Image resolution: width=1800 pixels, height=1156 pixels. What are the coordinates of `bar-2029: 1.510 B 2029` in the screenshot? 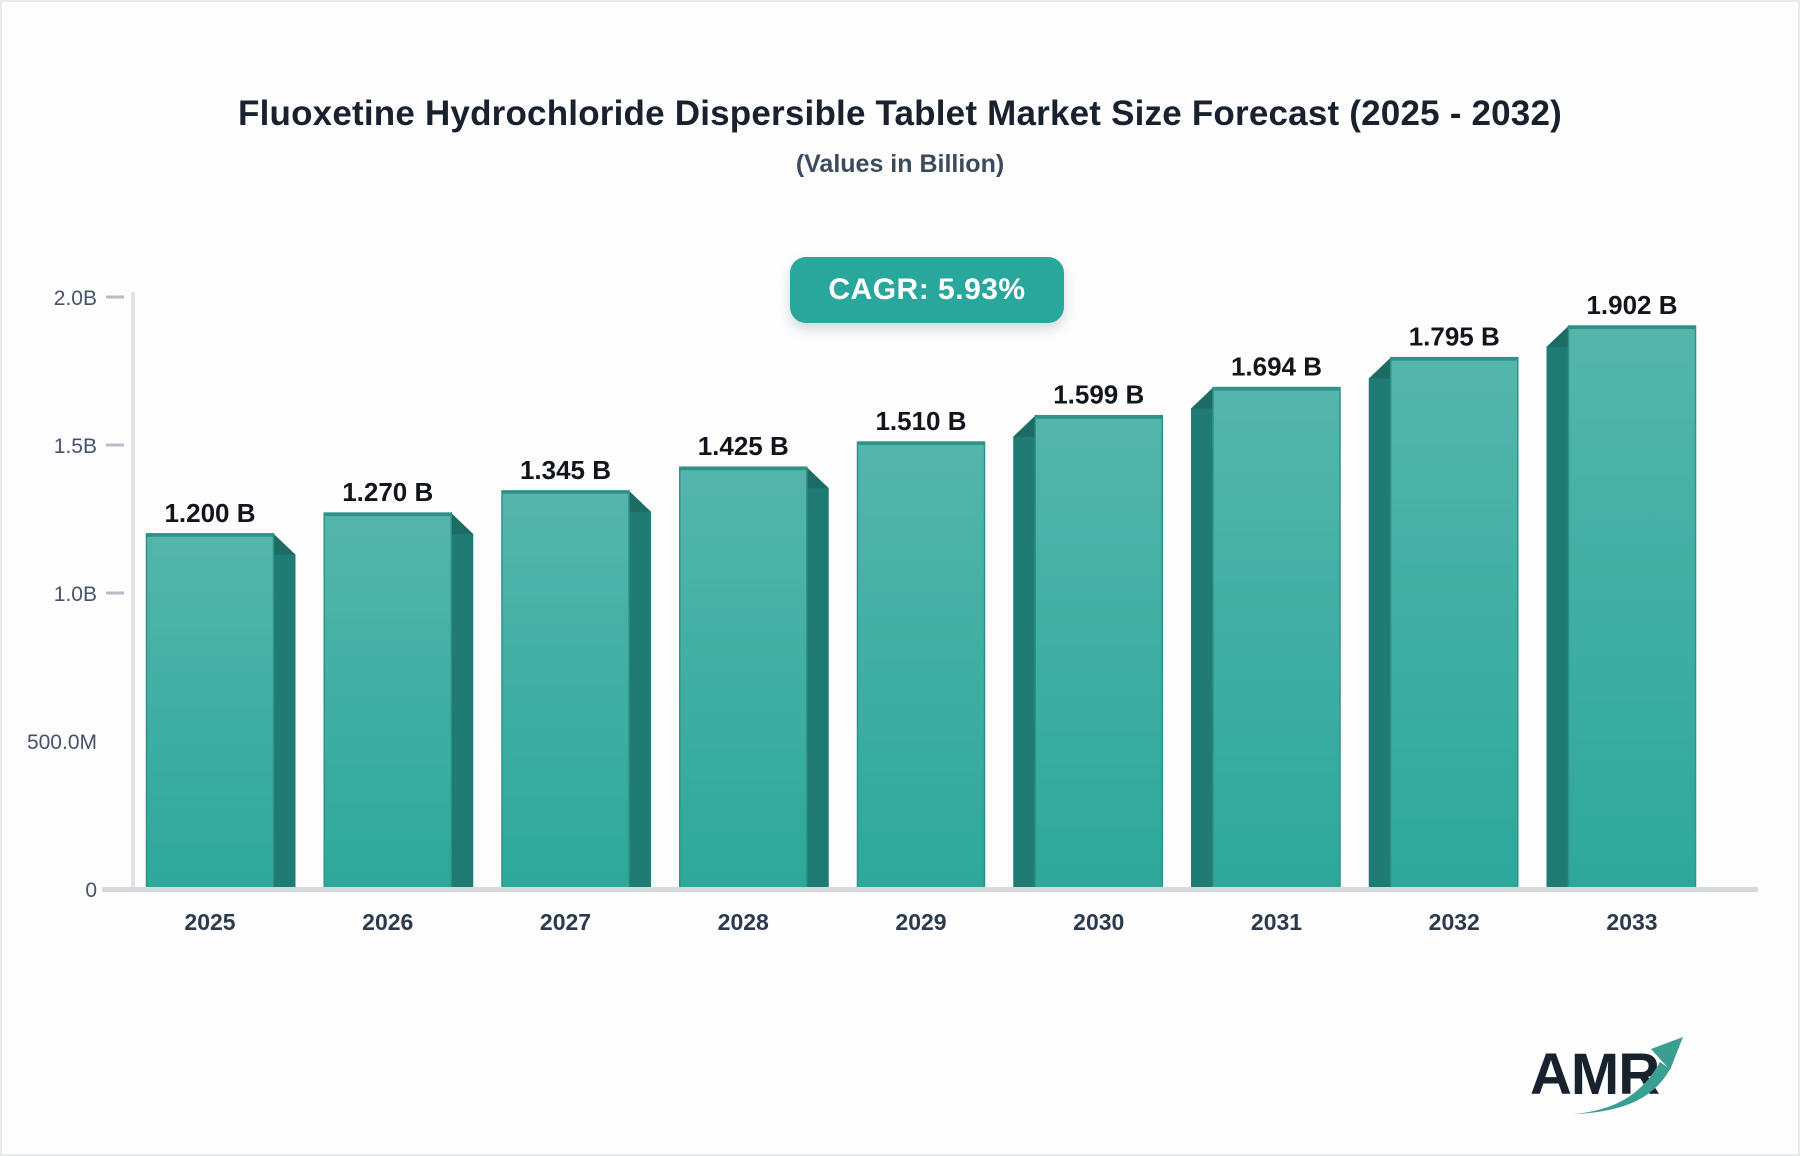 It's located at (921, 670).